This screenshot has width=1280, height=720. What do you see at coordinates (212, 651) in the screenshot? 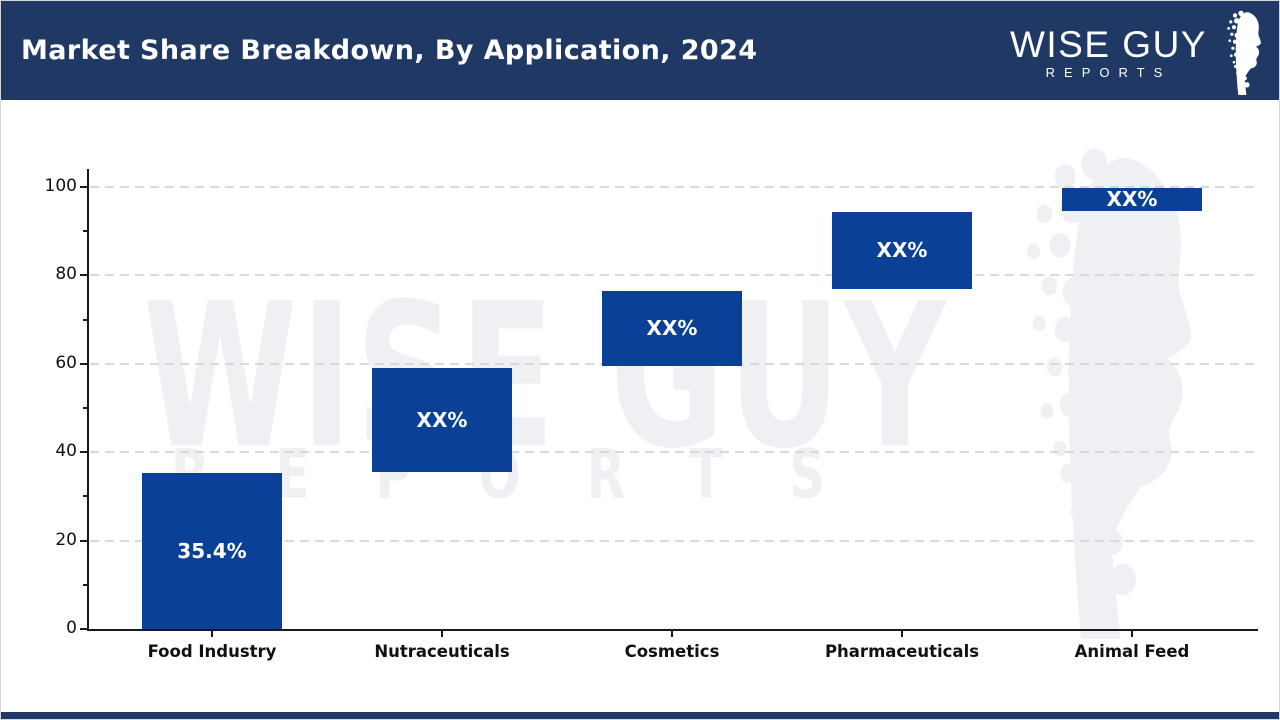
I see `x-category-label-food-industry: Food Industry` at bounding box center [212, 651].